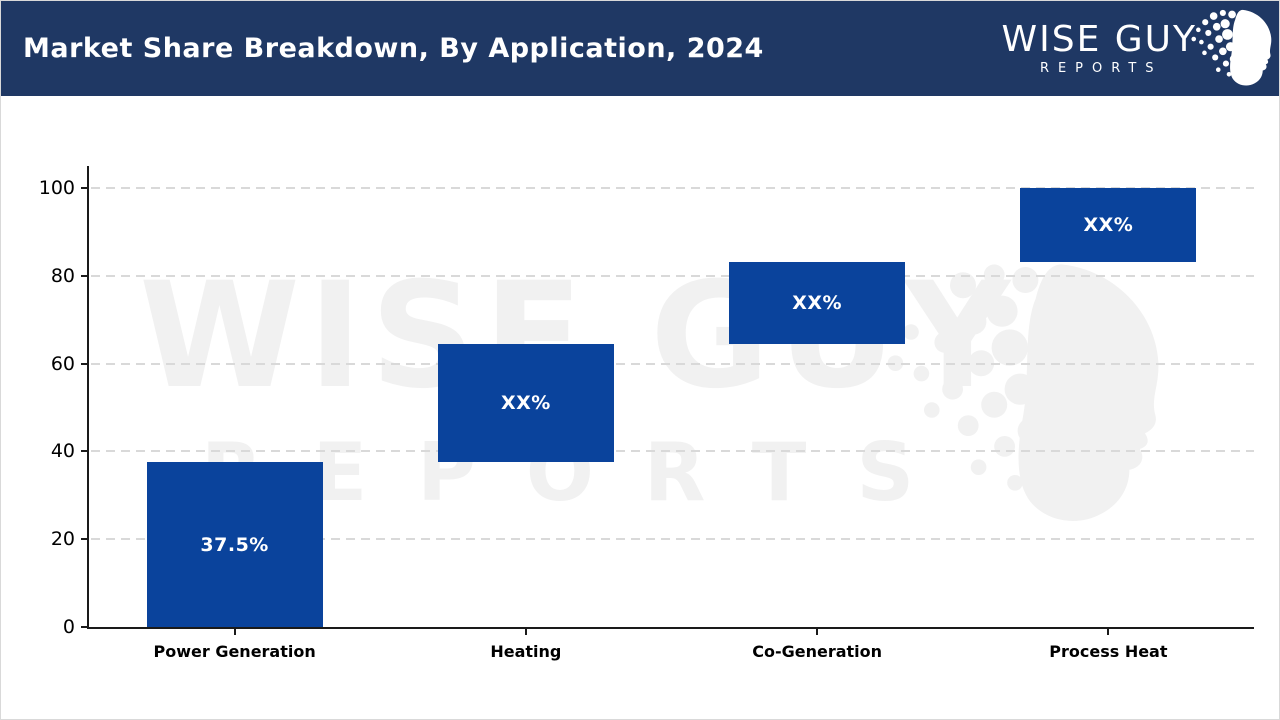 This screenshot has width=1280, height=720. I want to click on logo-text: WISE GUY REPORTS, so click(1099, 47).